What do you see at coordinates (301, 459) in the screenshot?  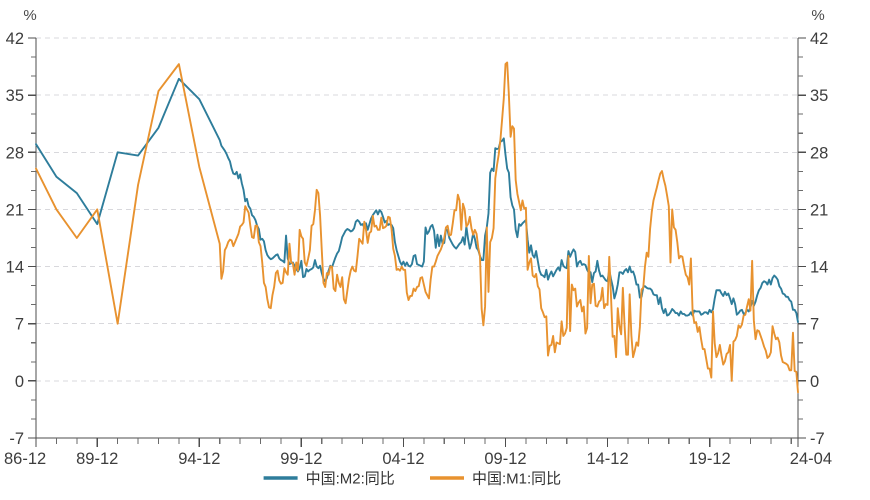 I see `x-axis-tick-label: 99-12` at bounding box center [301, 459].